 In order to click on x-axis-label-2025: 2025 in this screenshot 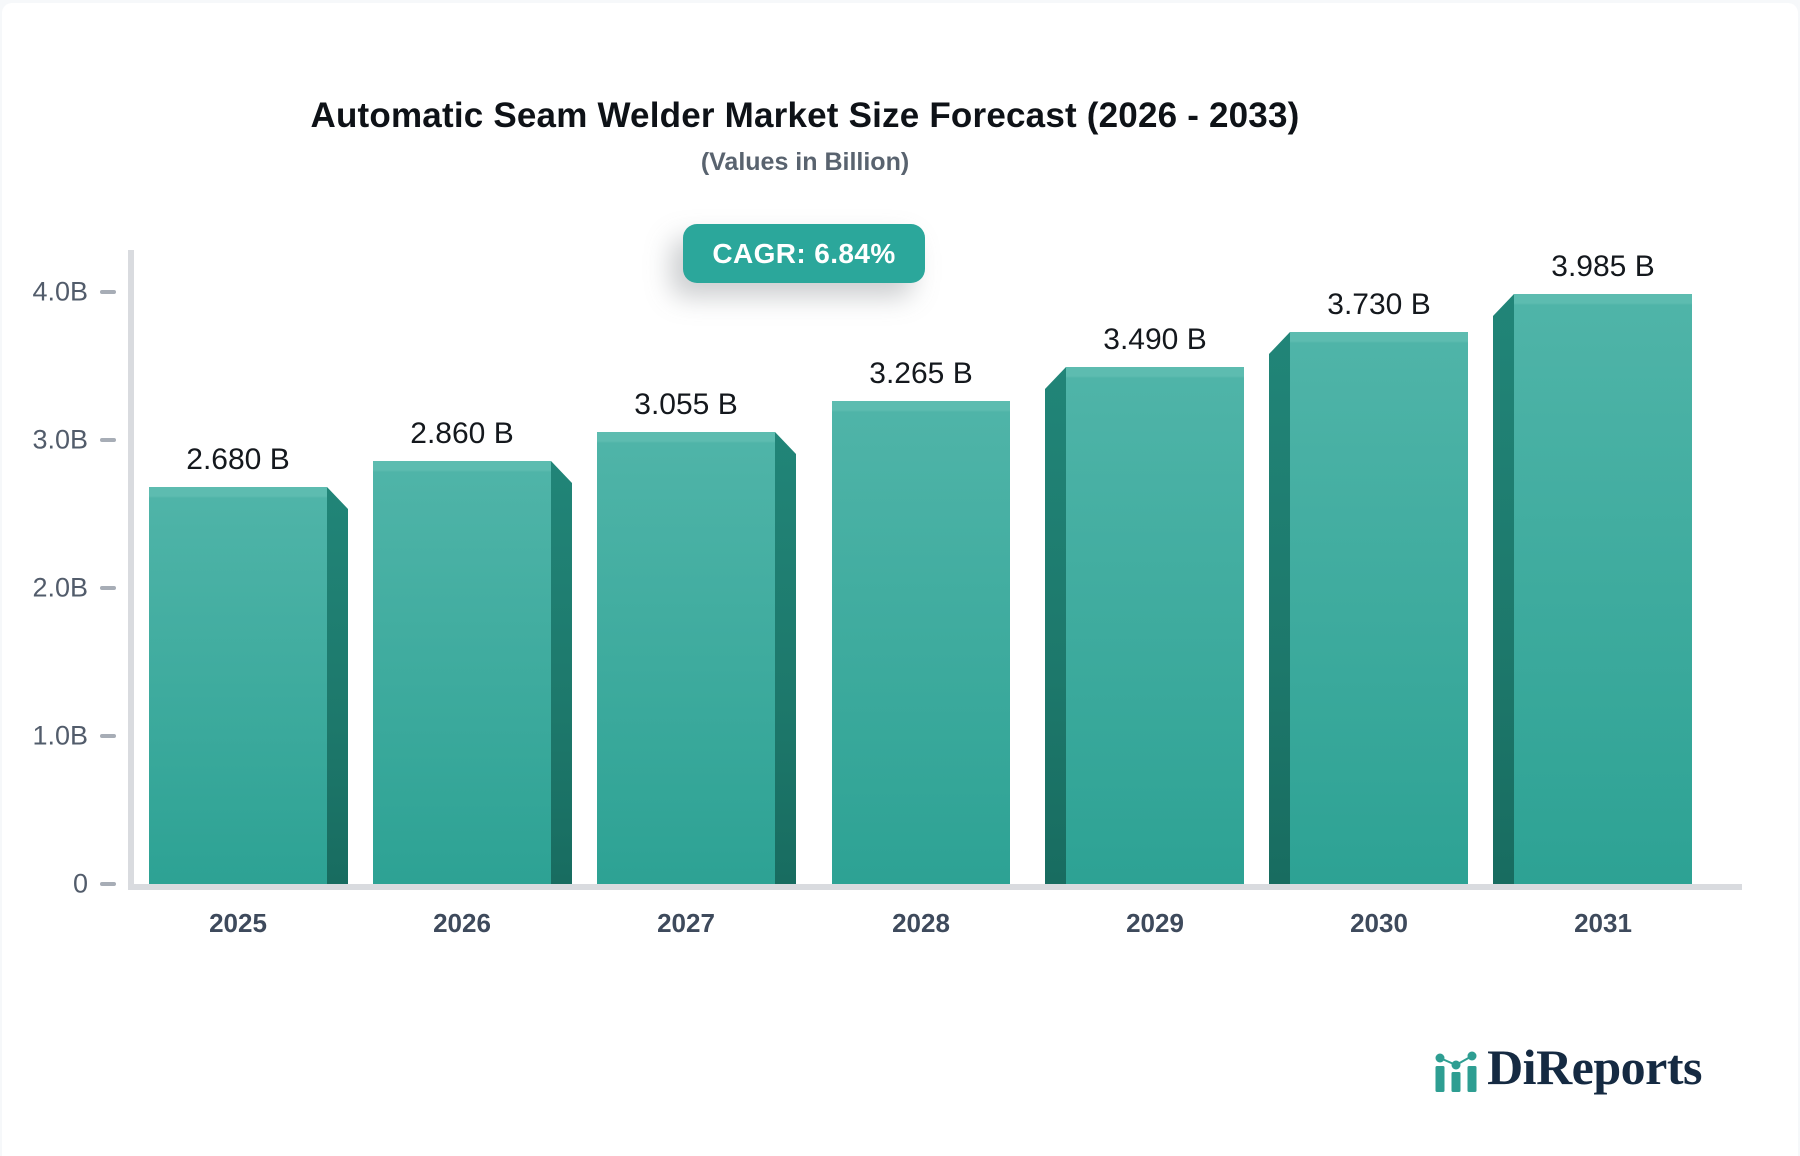, I will do `click(238, 923)`.